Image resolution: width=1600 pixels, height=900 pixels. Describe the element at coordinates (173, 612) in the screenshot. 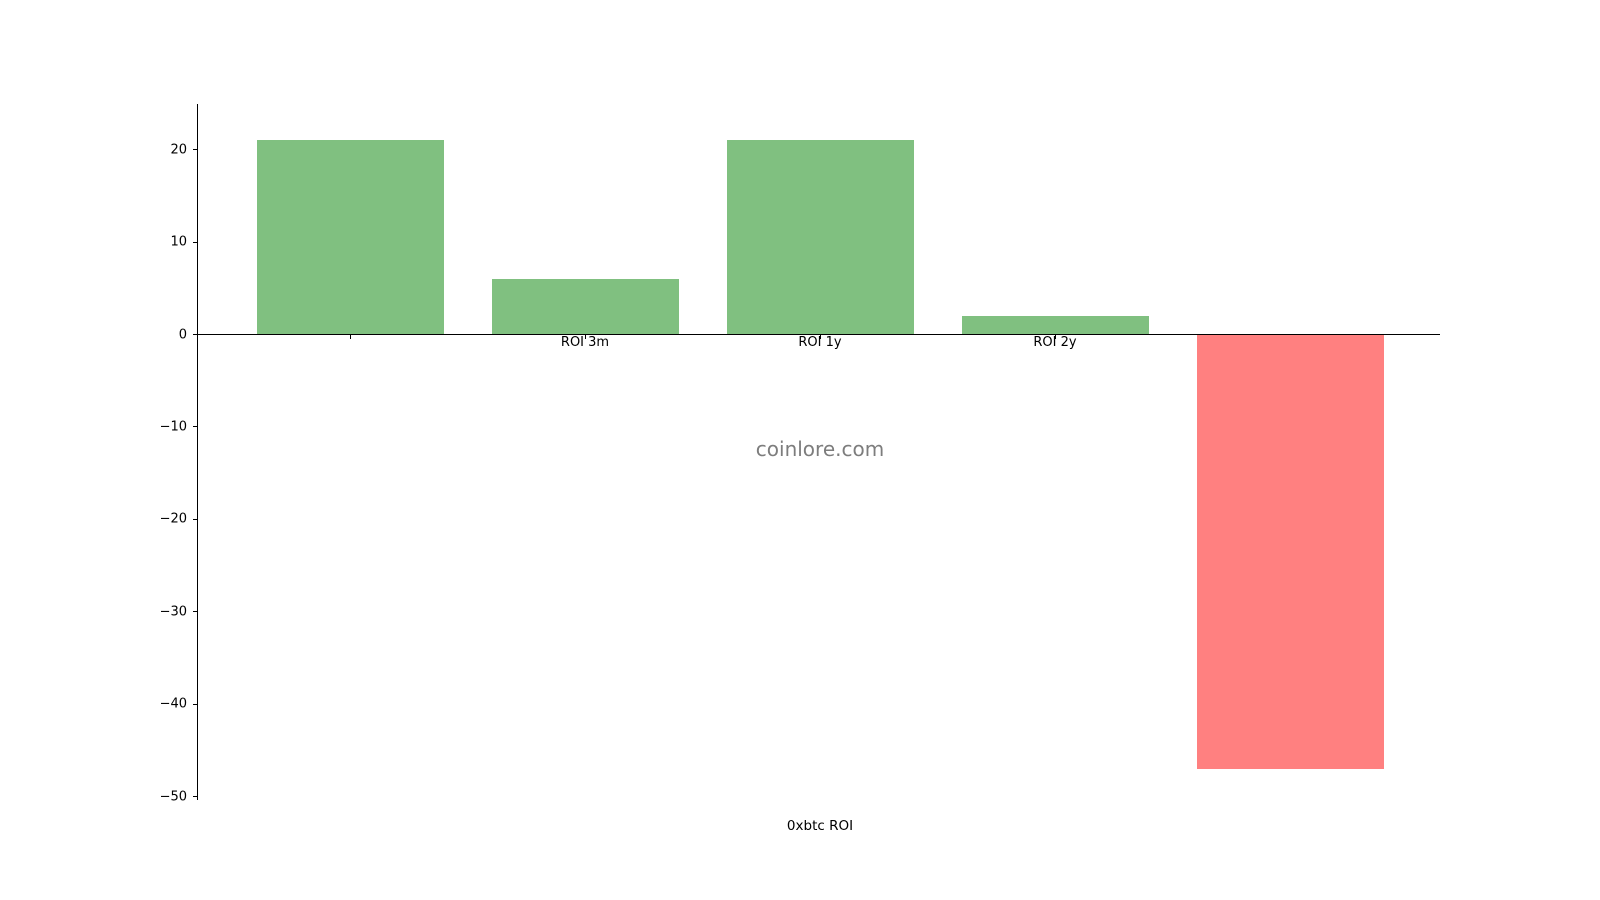

I see `y-tick-label: −30` at that location.